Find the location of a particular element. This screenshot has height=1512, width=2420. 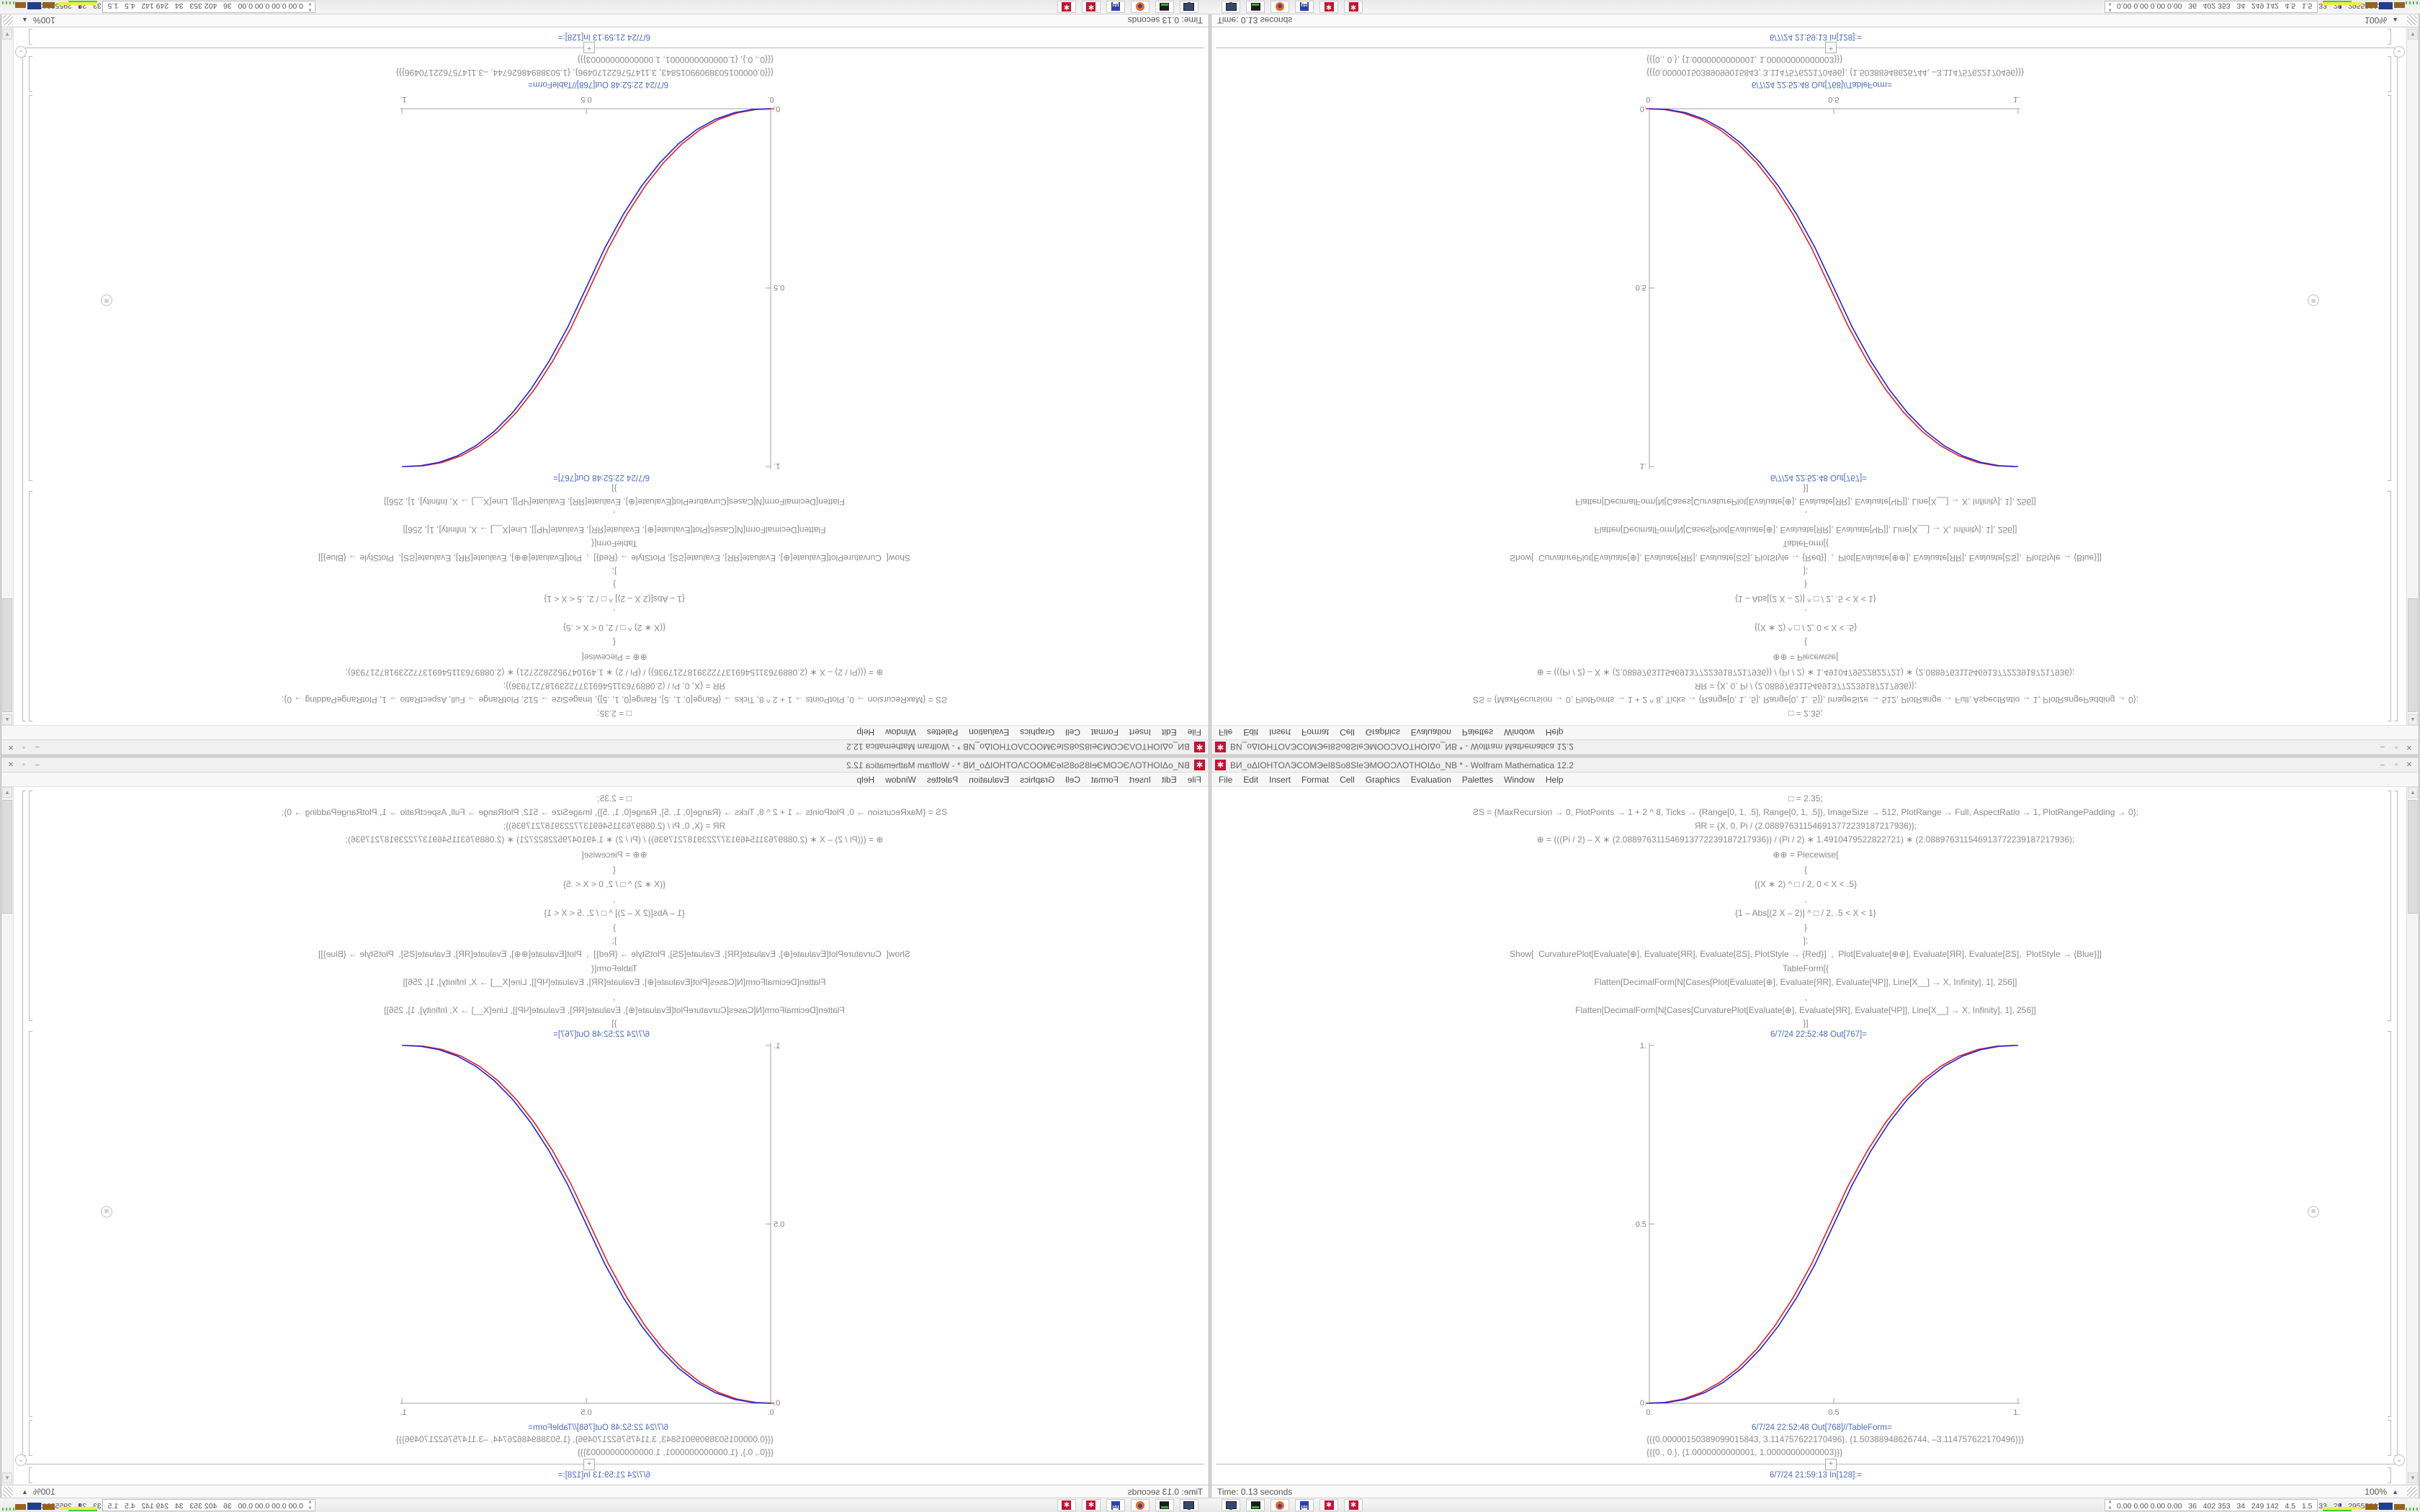

menu-cell: Cell is located at coordinates (1072, 779).